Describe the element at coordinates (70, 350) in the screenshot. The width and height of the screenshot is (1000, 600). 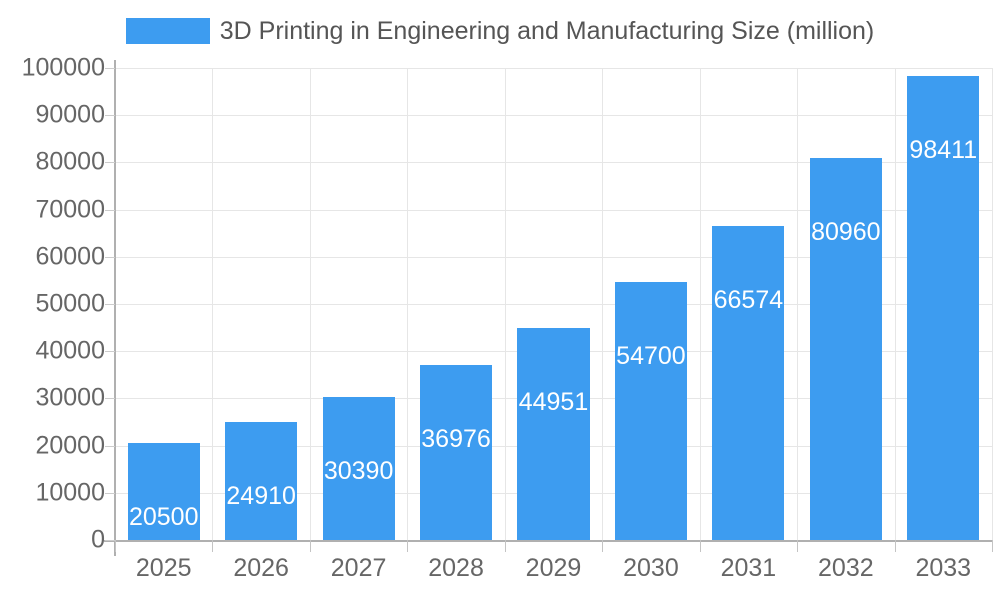
I see `y-axis-tick-label: 40000` at that location.